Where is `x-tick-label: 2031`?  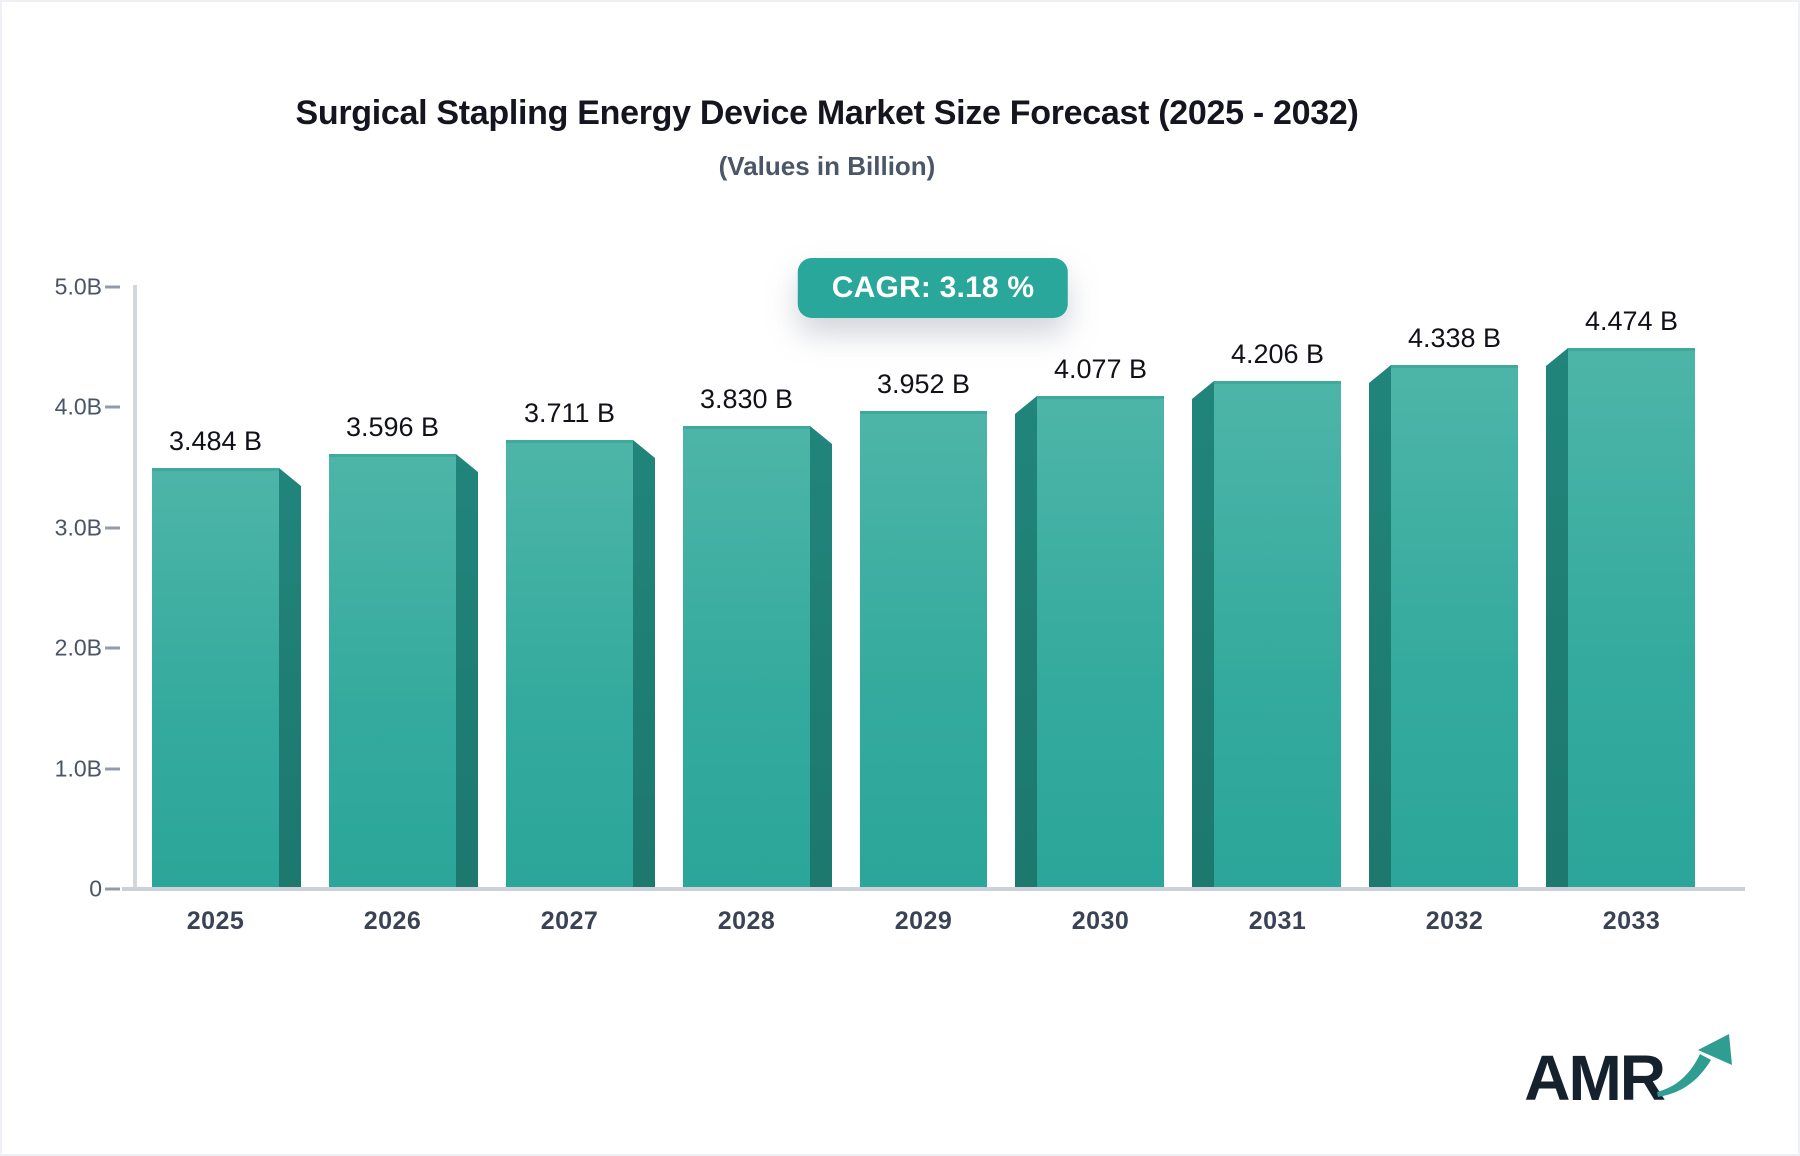 x-tick-label: 2031 is located at coordinates (1277, 921).